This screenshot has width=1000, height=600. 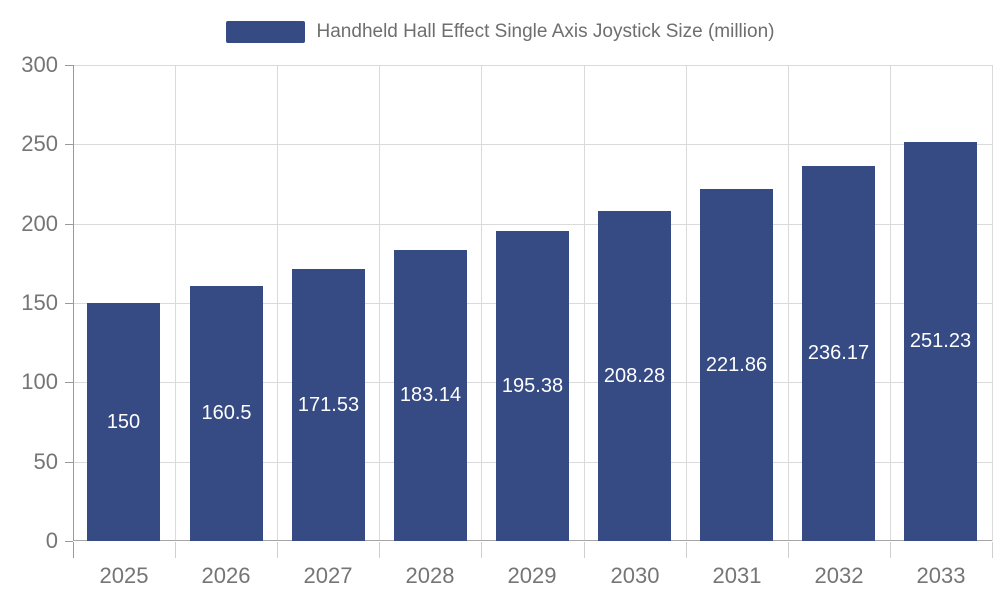 I want to click on bar: 236.17, so click(x=838, y=353).